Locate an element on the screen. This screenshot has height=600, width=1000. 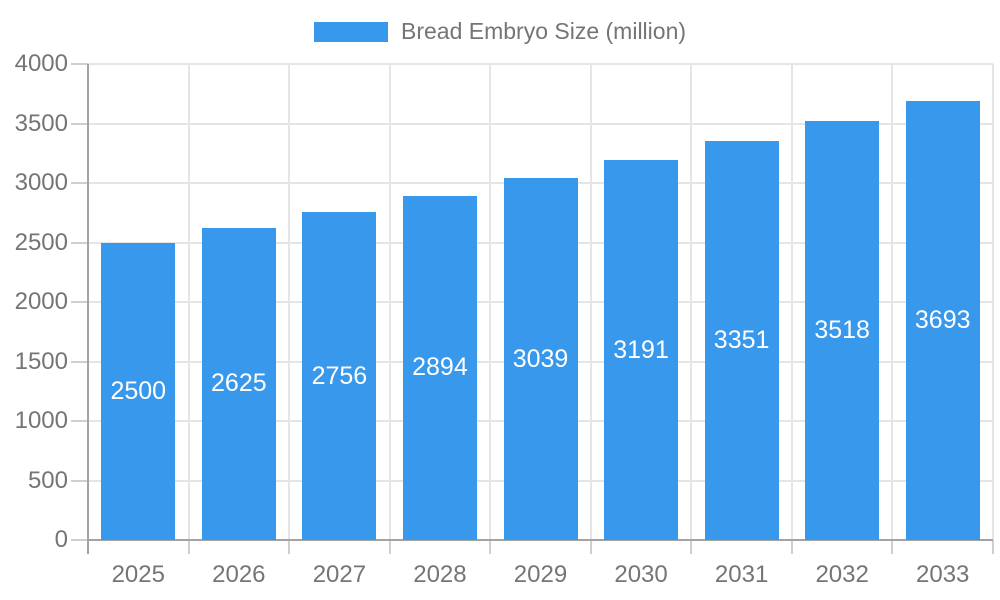
bar: 2756 is located at coordinates (339, 376).